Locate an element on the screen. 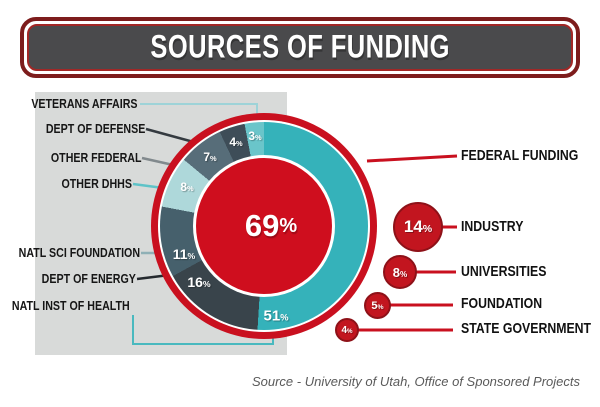 The image size is (600, 407). label-natl-sci-foundation: NATL SCI FOUNDATION is located at coordinates (79, 252).